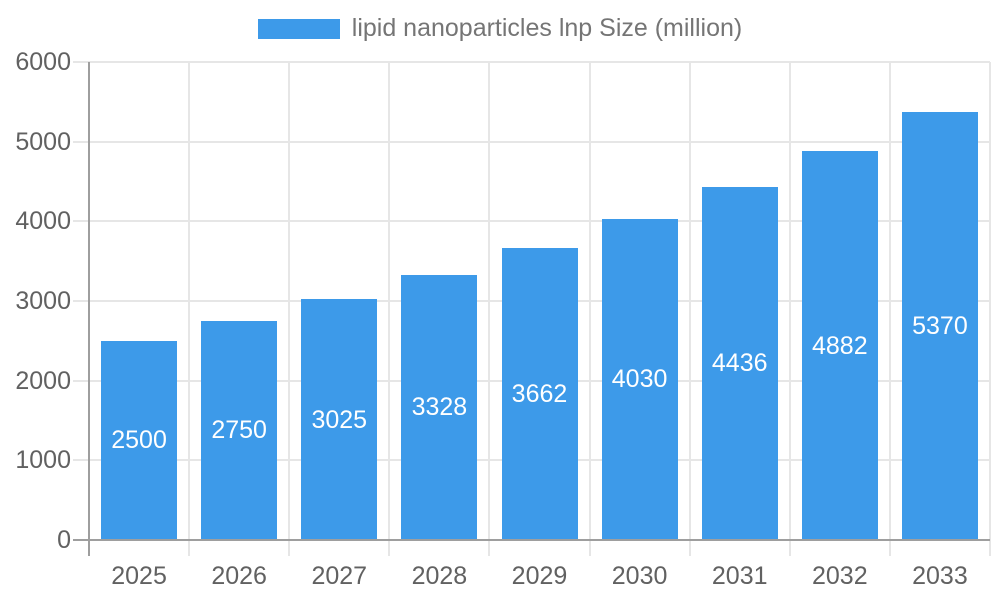 This screenshot has height=600, width=1000. What do you see at coordinates (89, 309) in the screenshot?
I see `y-axis-line` at bounding box center [89, 309].